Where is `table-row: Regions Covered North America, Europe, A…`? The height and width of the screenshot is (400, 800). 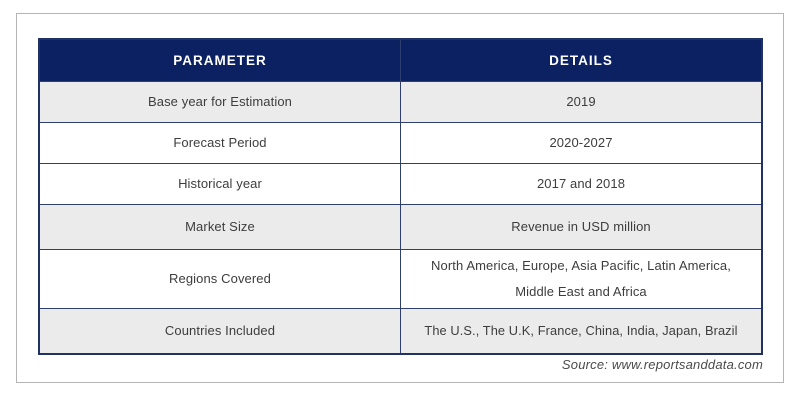
table-row: Regions Covered North America, Europe, A… is located at coordinates (400, 279).